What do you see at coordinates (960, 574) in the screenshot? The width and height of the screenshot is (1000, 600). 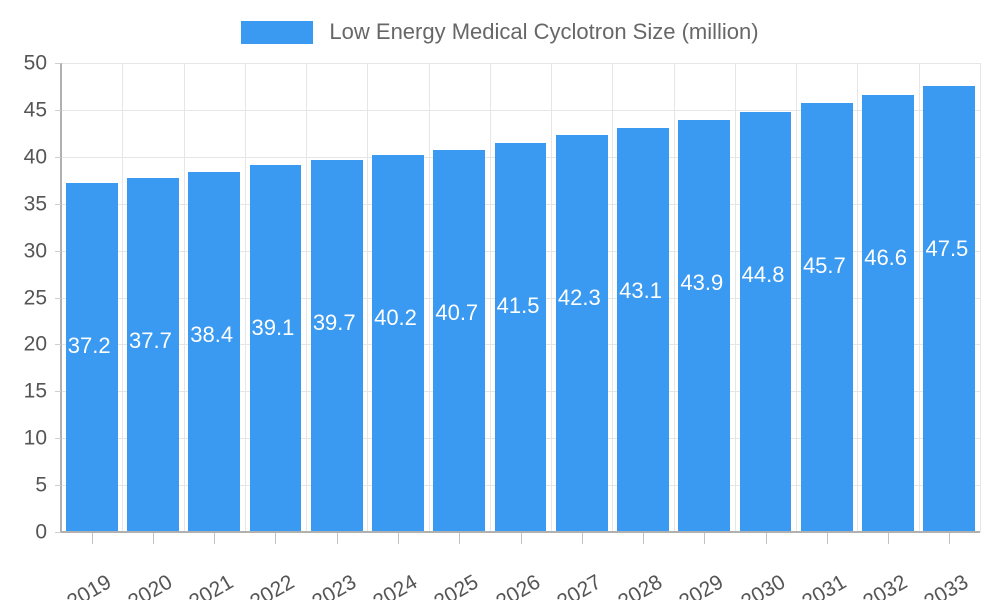 I see `x-axis-tick-label: 2033` at bounding box center [960, 574].